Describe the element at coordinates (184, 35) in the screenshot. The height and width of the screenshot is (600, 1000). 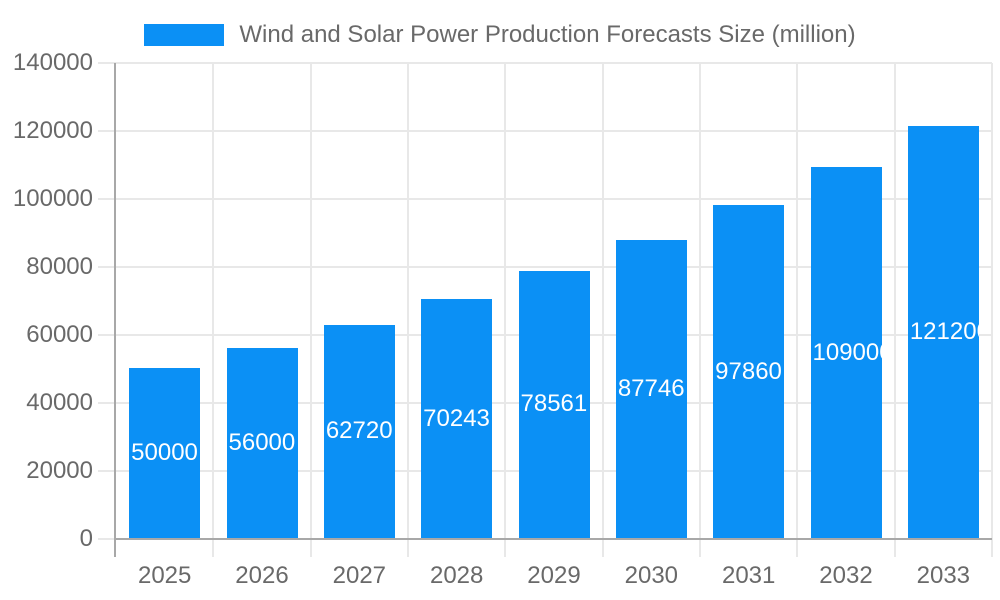
I see `legend-swatch-icon` at that location.